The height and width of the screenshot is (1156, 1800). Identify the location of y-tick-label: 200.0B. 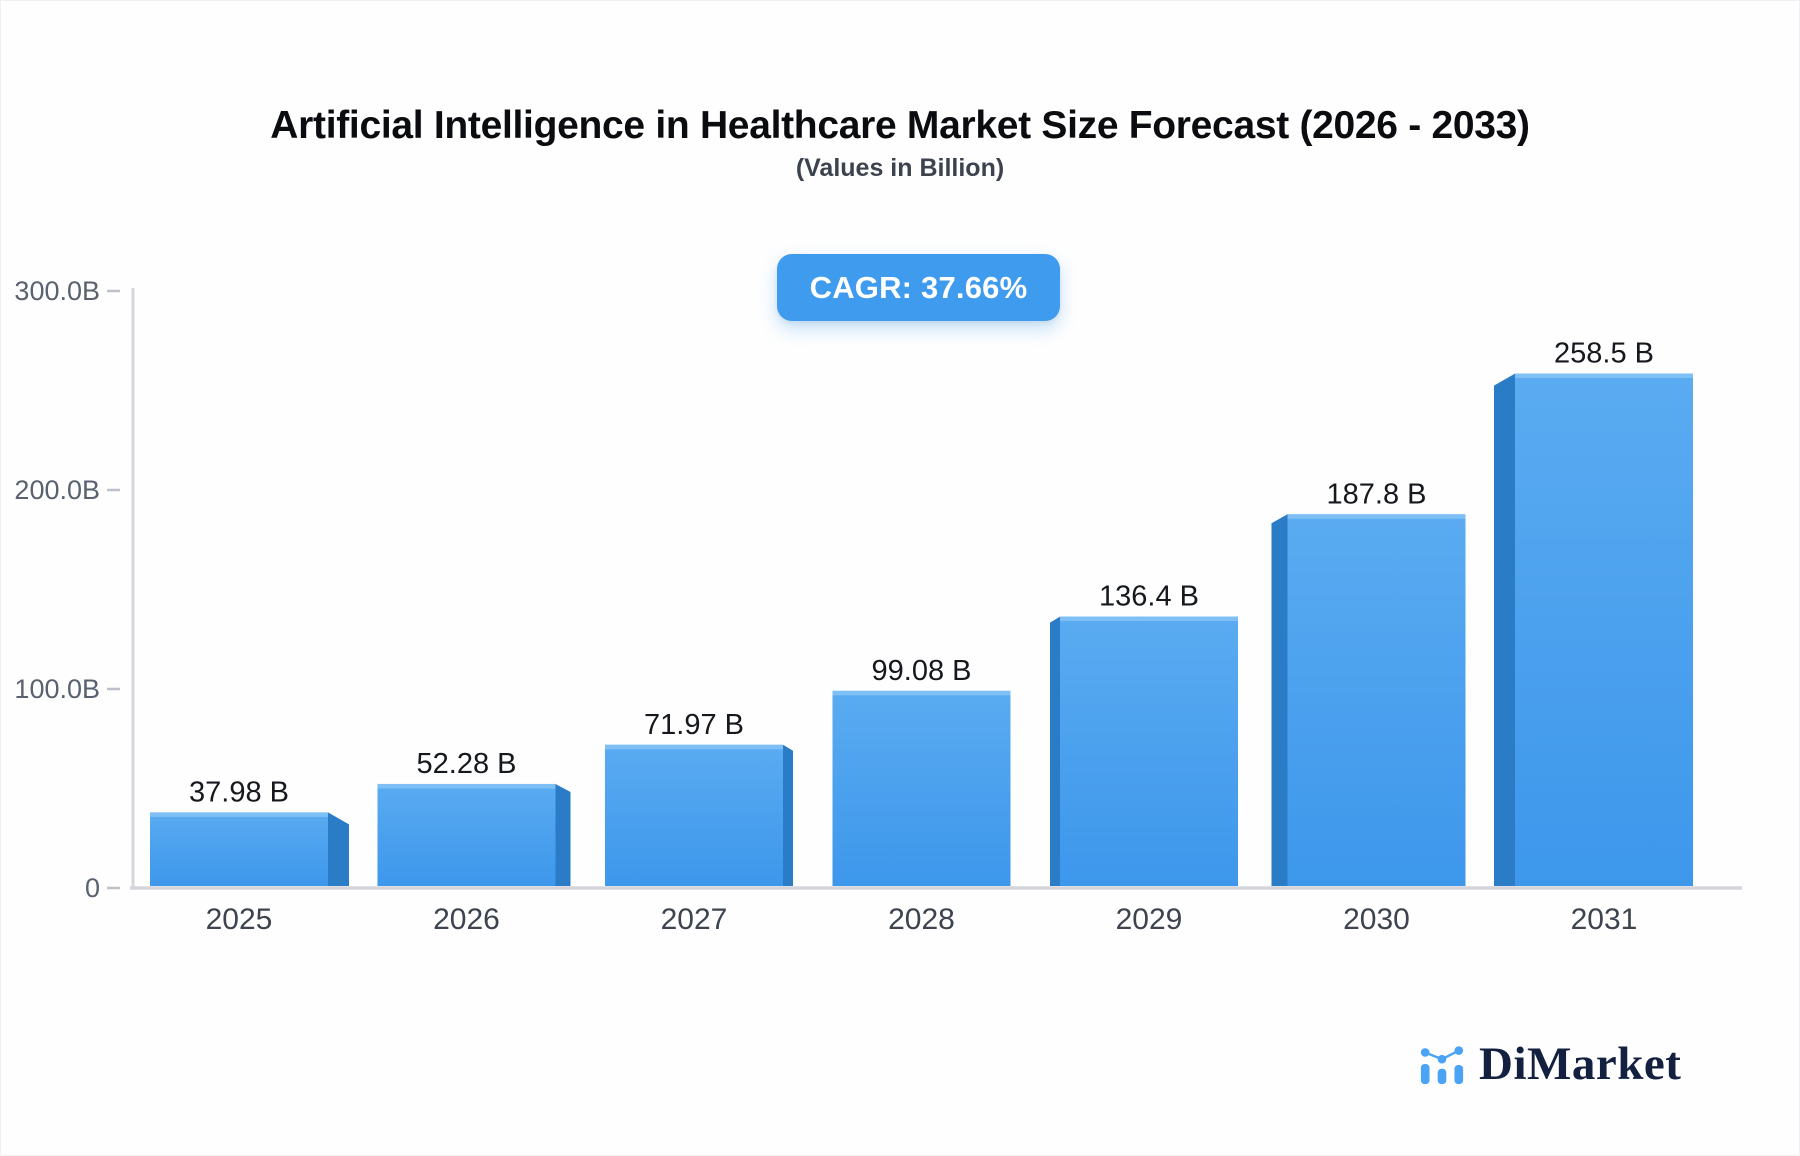
(57, 490).